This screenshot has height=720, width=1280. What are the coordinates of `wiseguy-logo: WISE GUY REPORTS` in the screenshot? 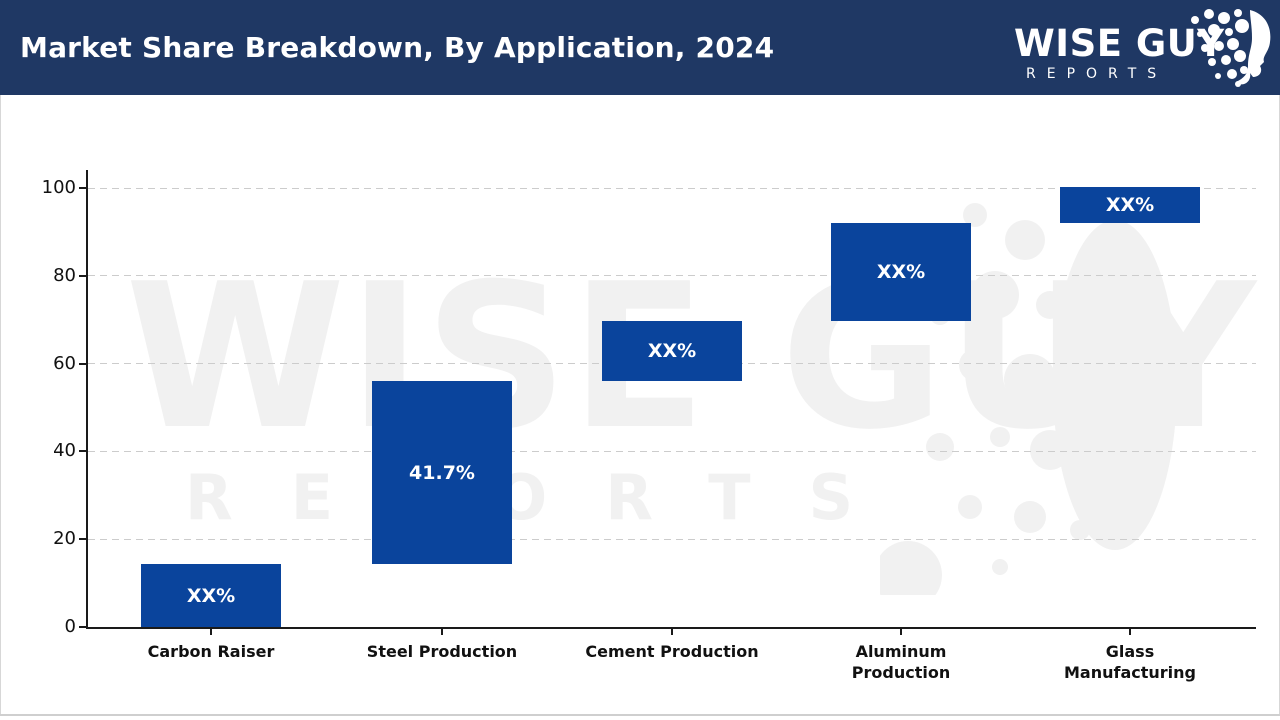 It's located at (1142, 47).